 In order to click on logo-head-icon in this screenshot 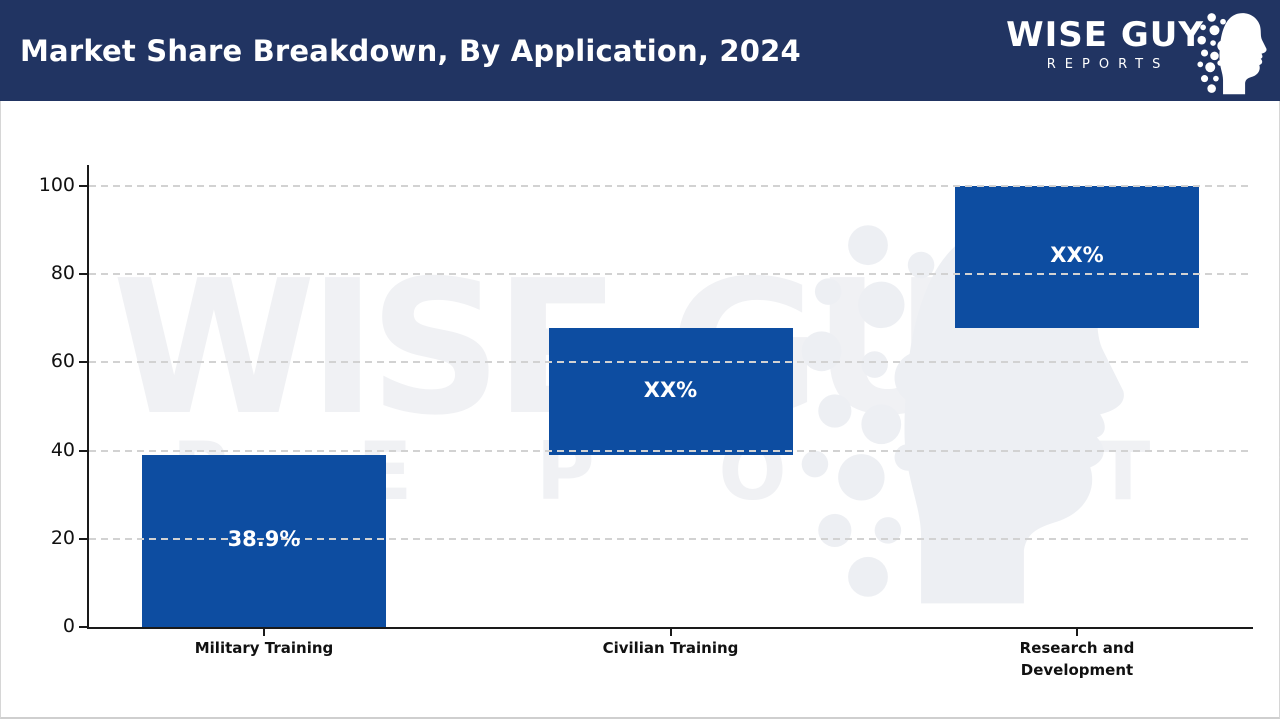, I will do `click(1232, 54)`.